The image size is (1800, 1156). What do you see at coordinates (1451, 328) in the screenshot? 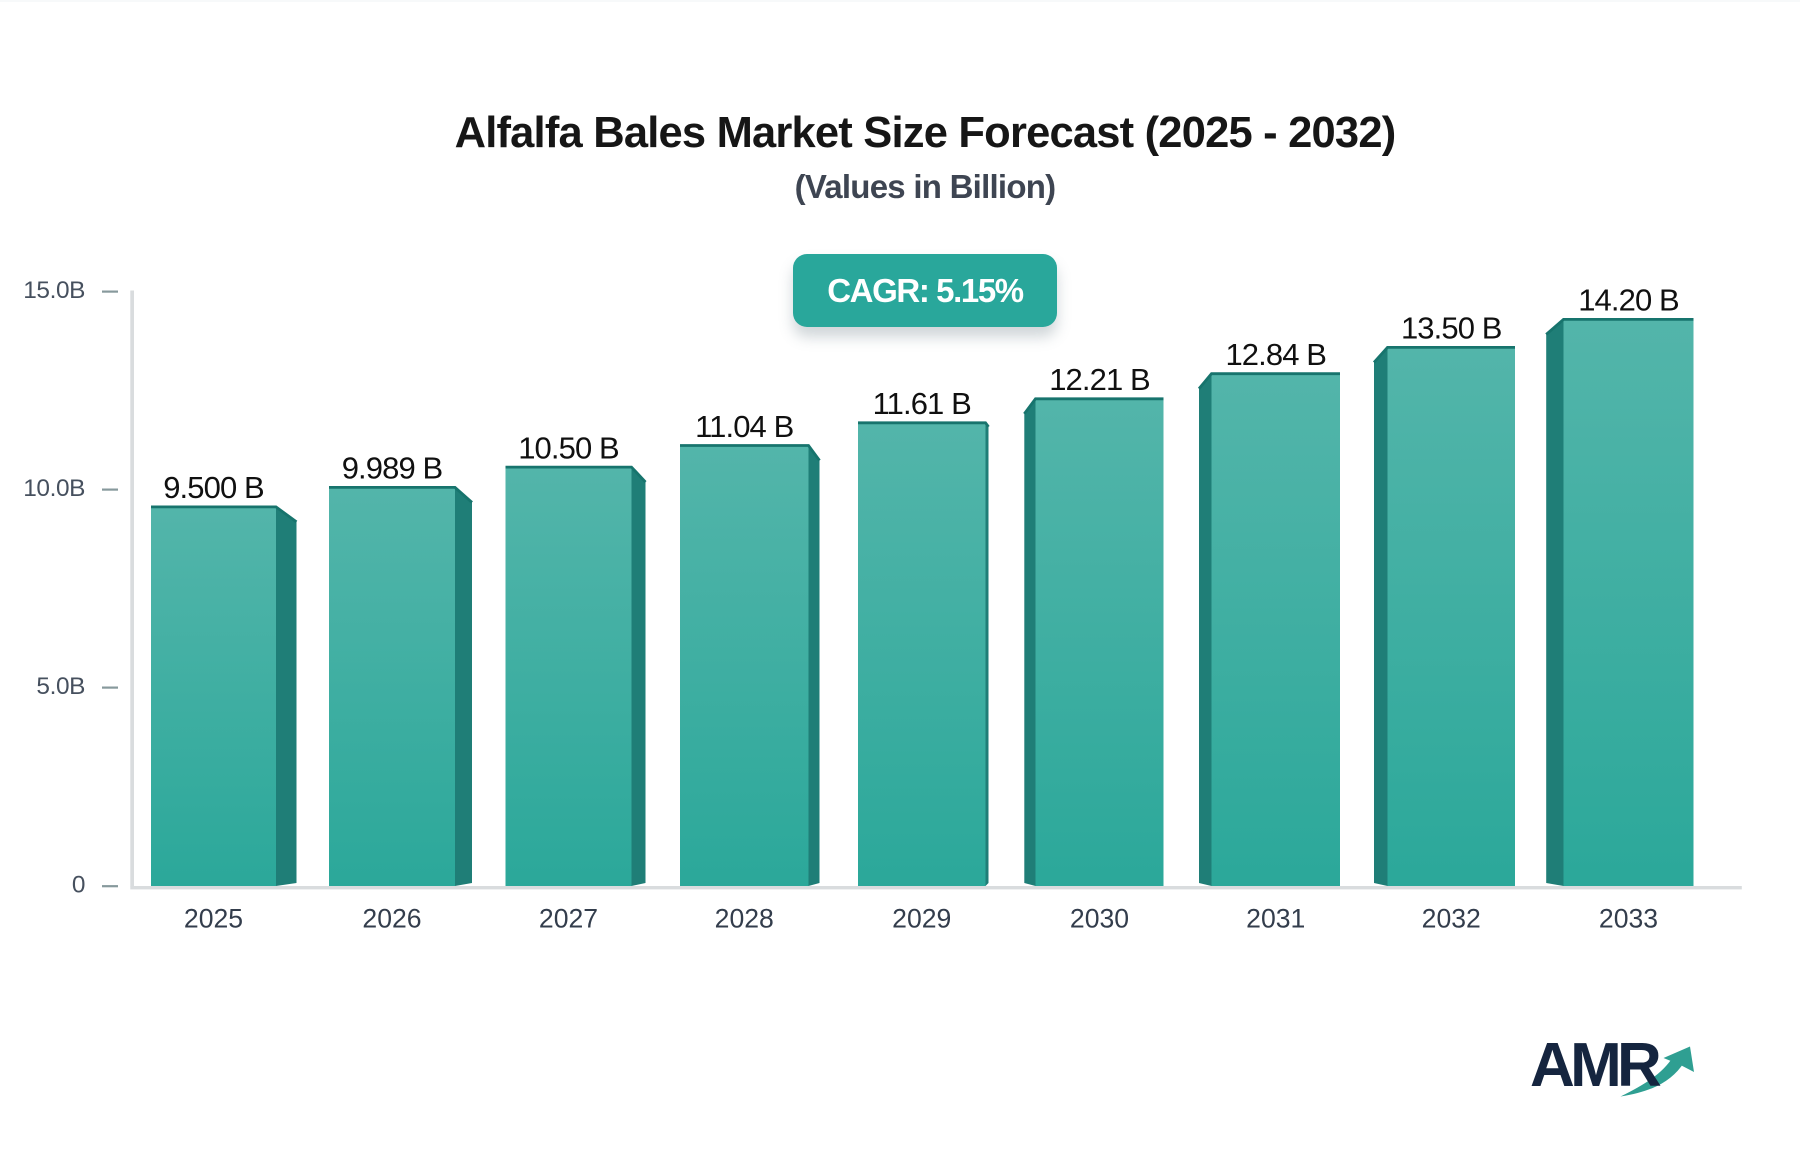
I see `svg-text: 13.50 B` at bounding box center [1451, 328].